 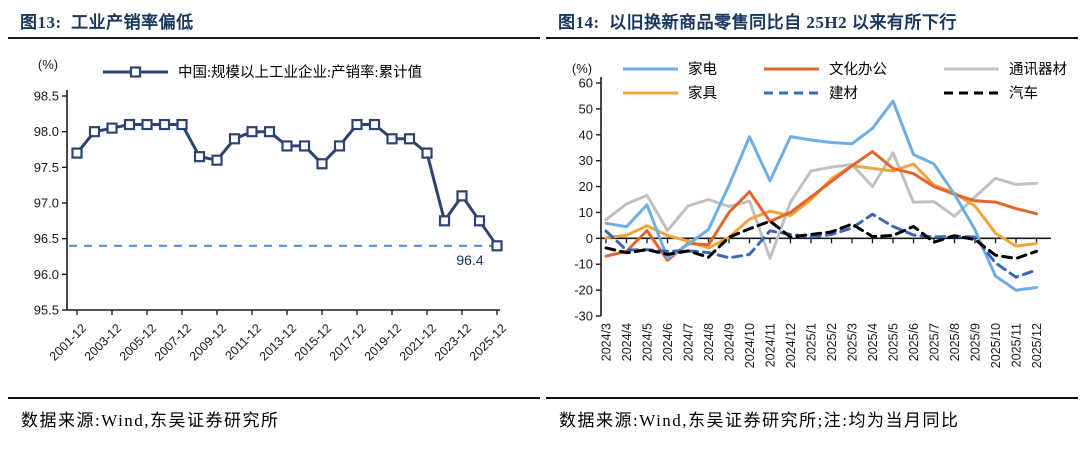 I want to click on fig14-source-note: 数据来源:Wind,东吴证券研究所;注:均为当月同比, so click(x=812, y=415).